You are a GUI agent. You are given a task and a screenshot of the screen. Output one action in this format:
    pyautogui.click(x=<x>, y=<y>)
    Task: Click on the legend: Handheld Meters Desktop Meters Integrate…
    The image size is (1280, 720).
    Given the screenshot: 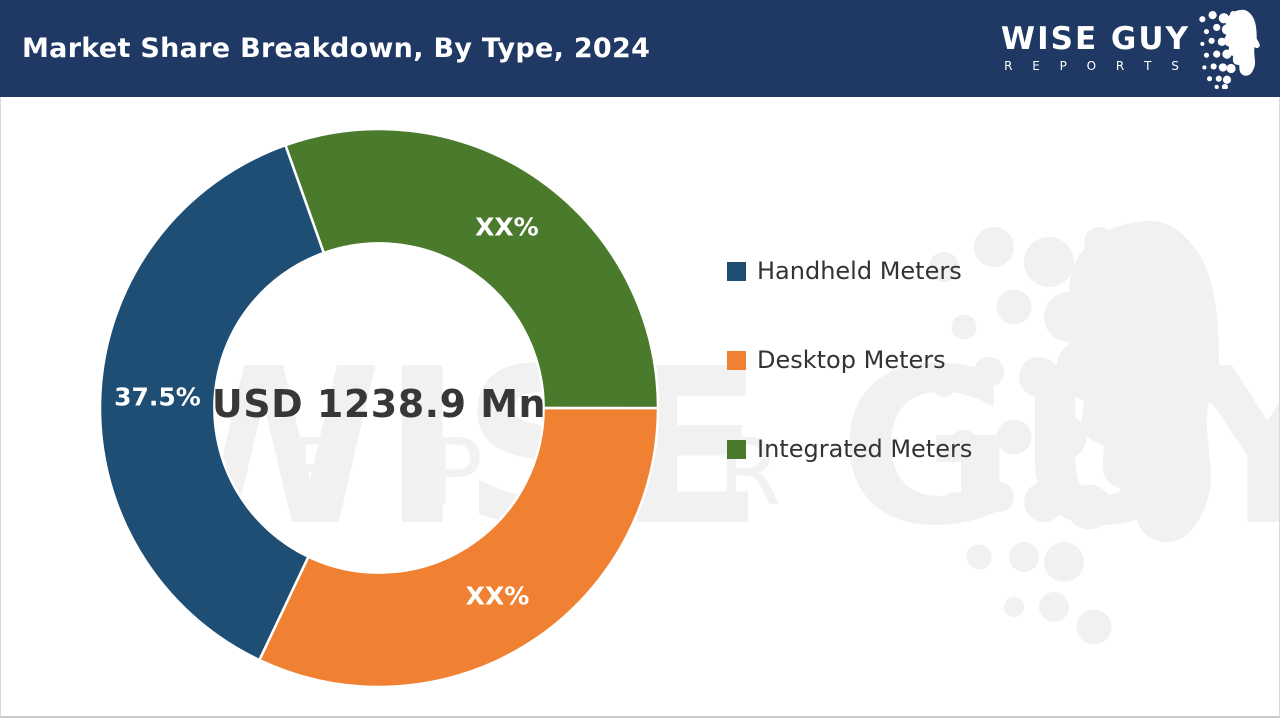 What is the action you would take?
    pyautogui.click(x=849, y=360)
    